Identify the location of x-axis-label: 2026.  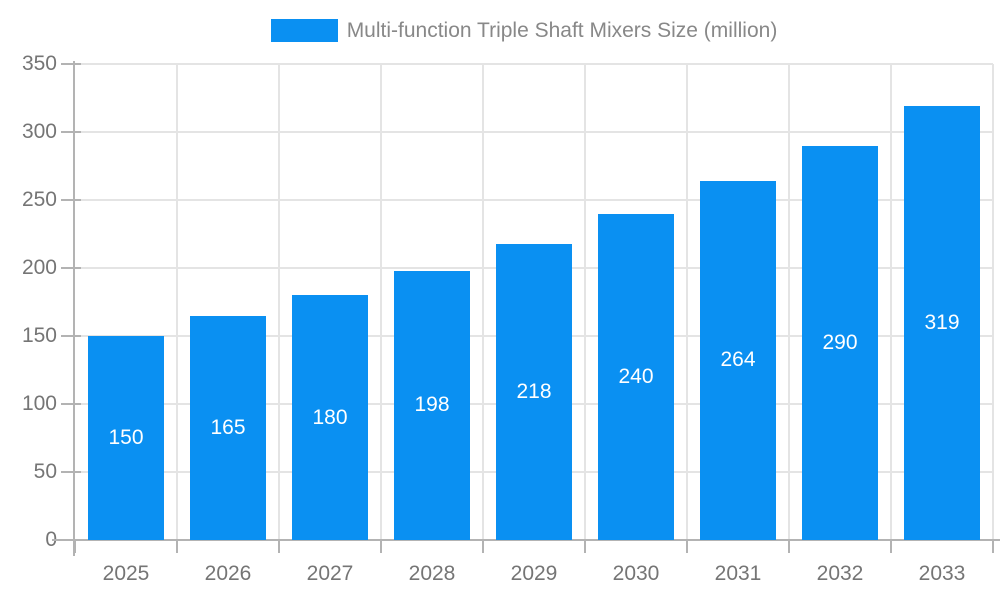
(228, 573).